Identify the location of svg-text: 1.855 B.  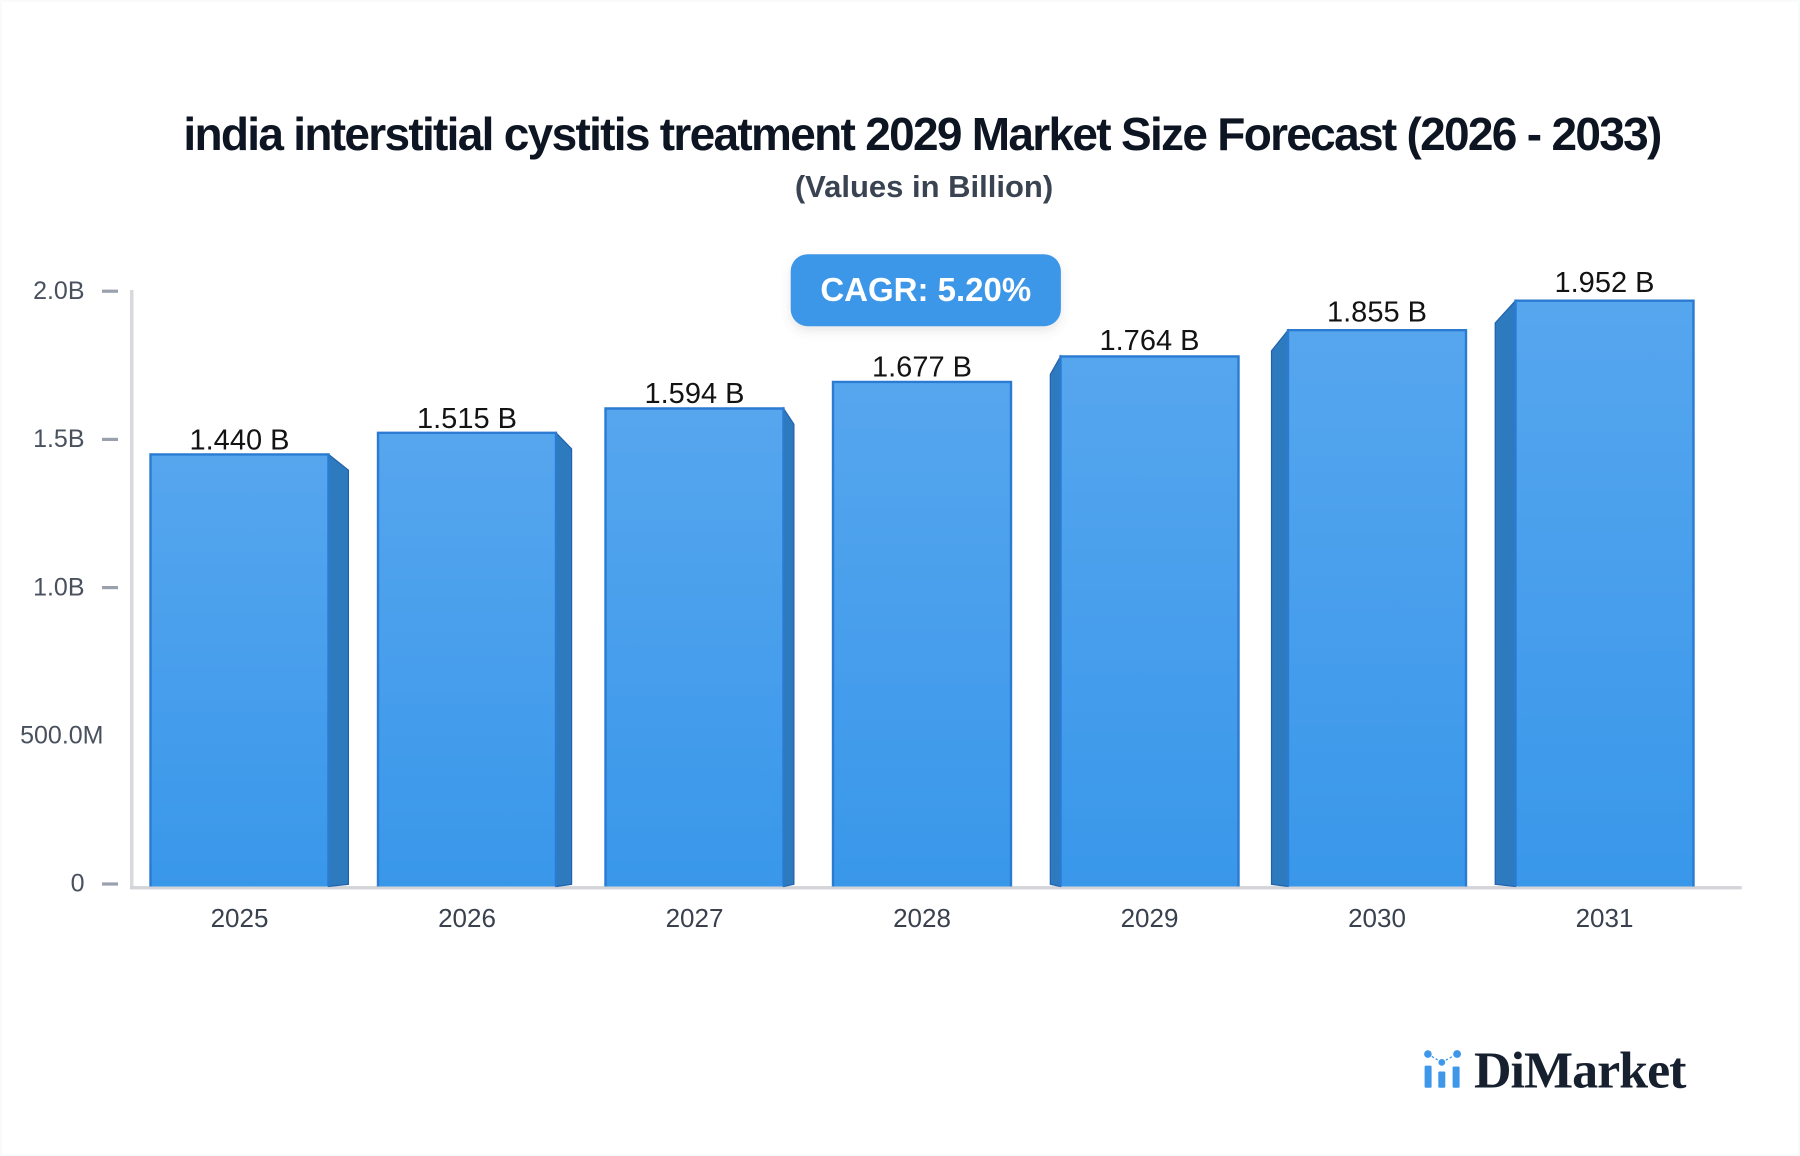
(1377, 313).